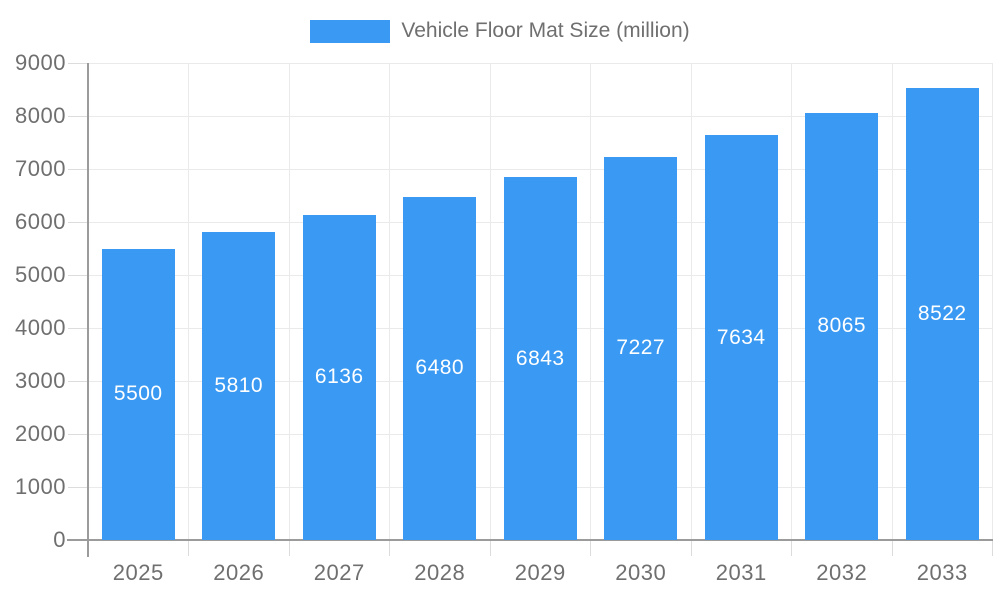 The width and height of the screenshot is (1000, 600). I want to click on x-axis-tick-label: 2025, so click(138, 572).